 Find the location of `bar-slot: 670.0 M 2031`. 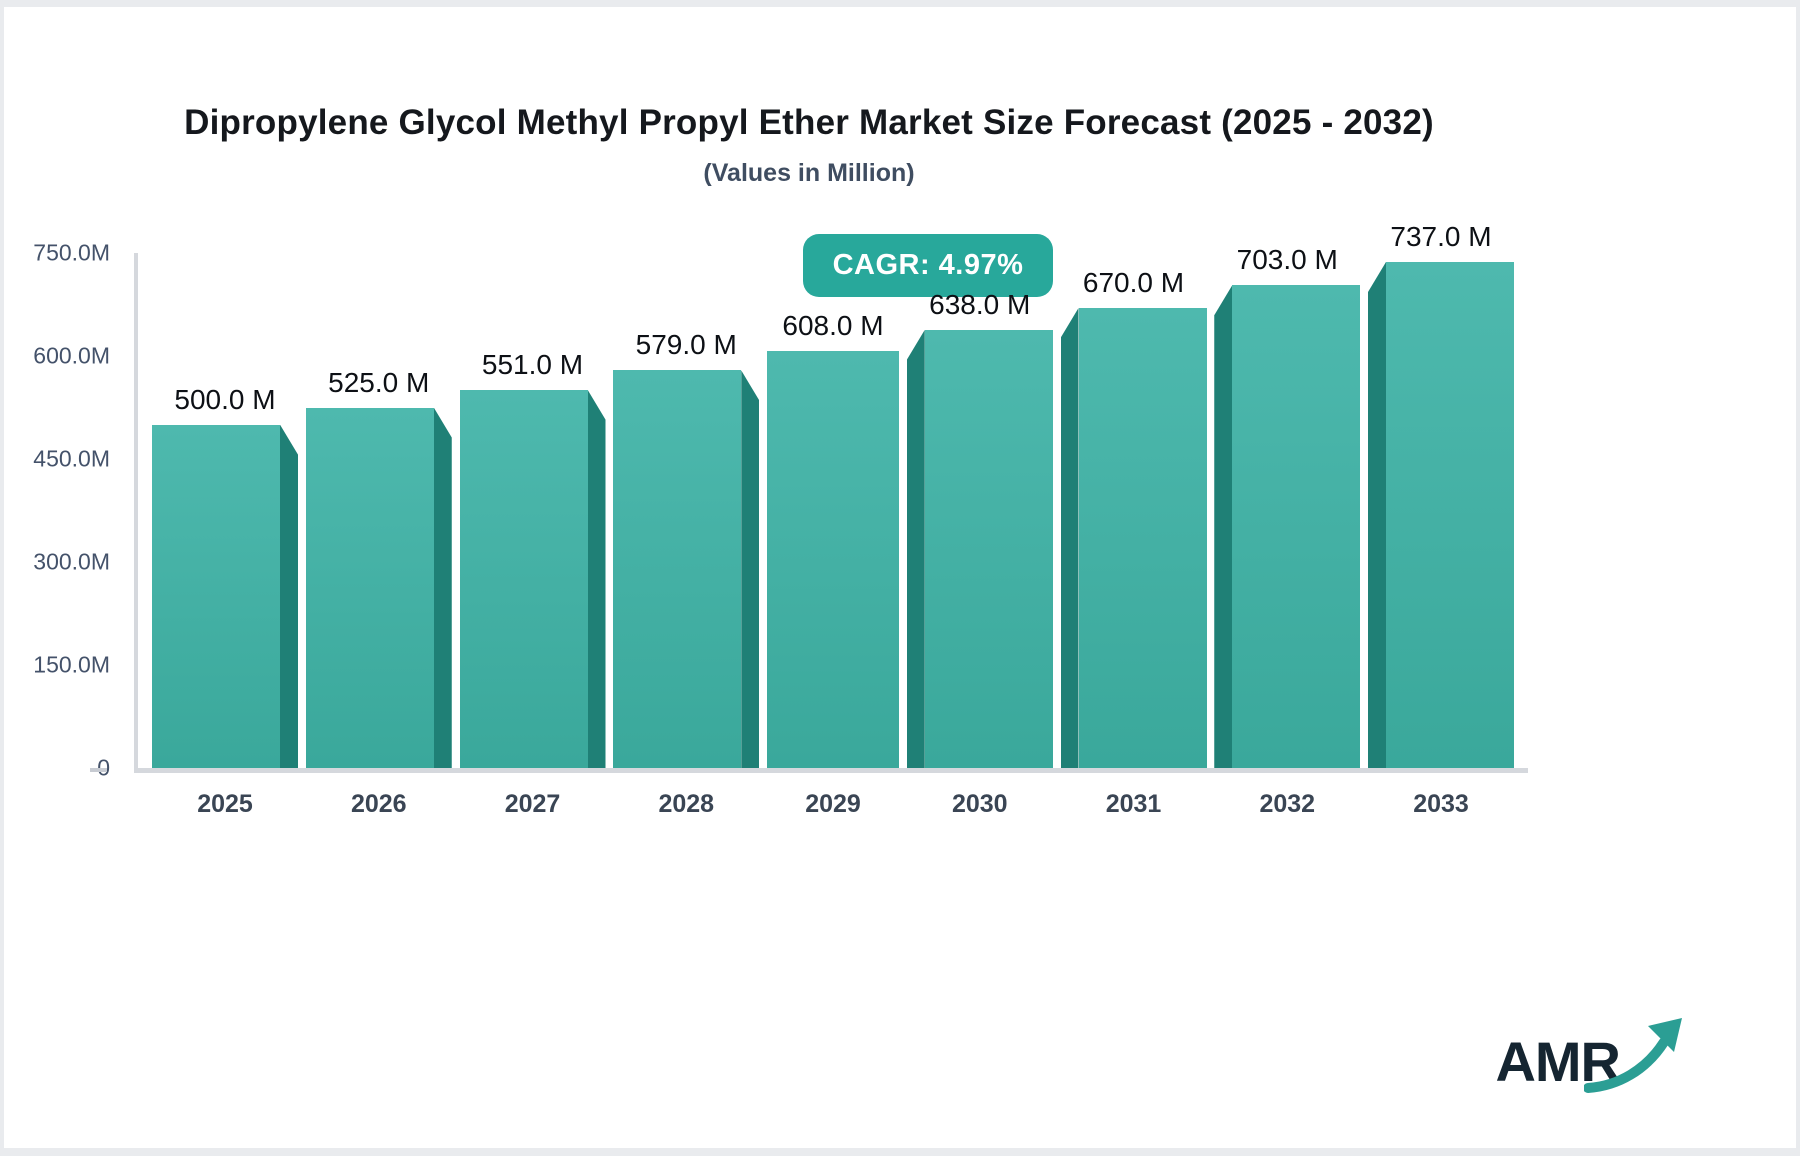

bar-slot: 670.0 M 2031 is located at coordinates (1133, 535).